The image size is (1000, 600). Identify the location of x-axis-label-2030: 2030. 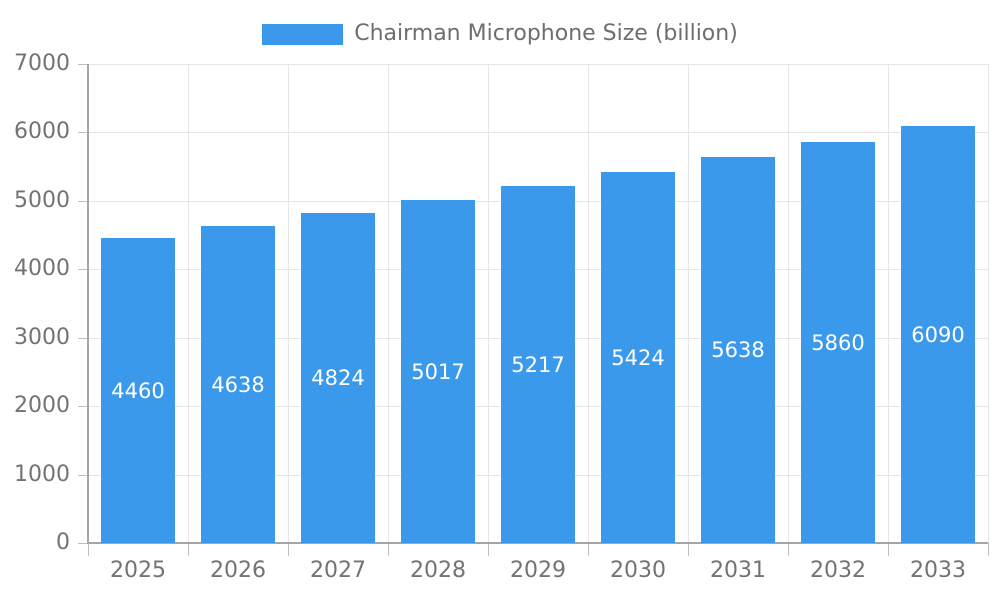
(638, 570).